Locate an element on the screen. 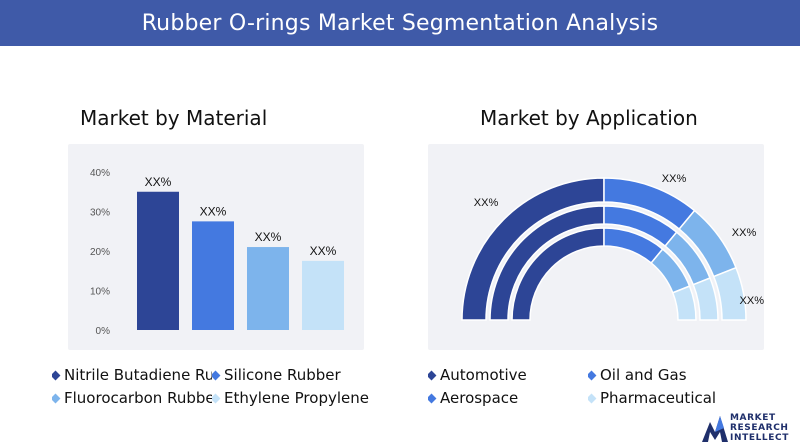  legend-label: Silicone Rubber is located at coordinates (282, 375).